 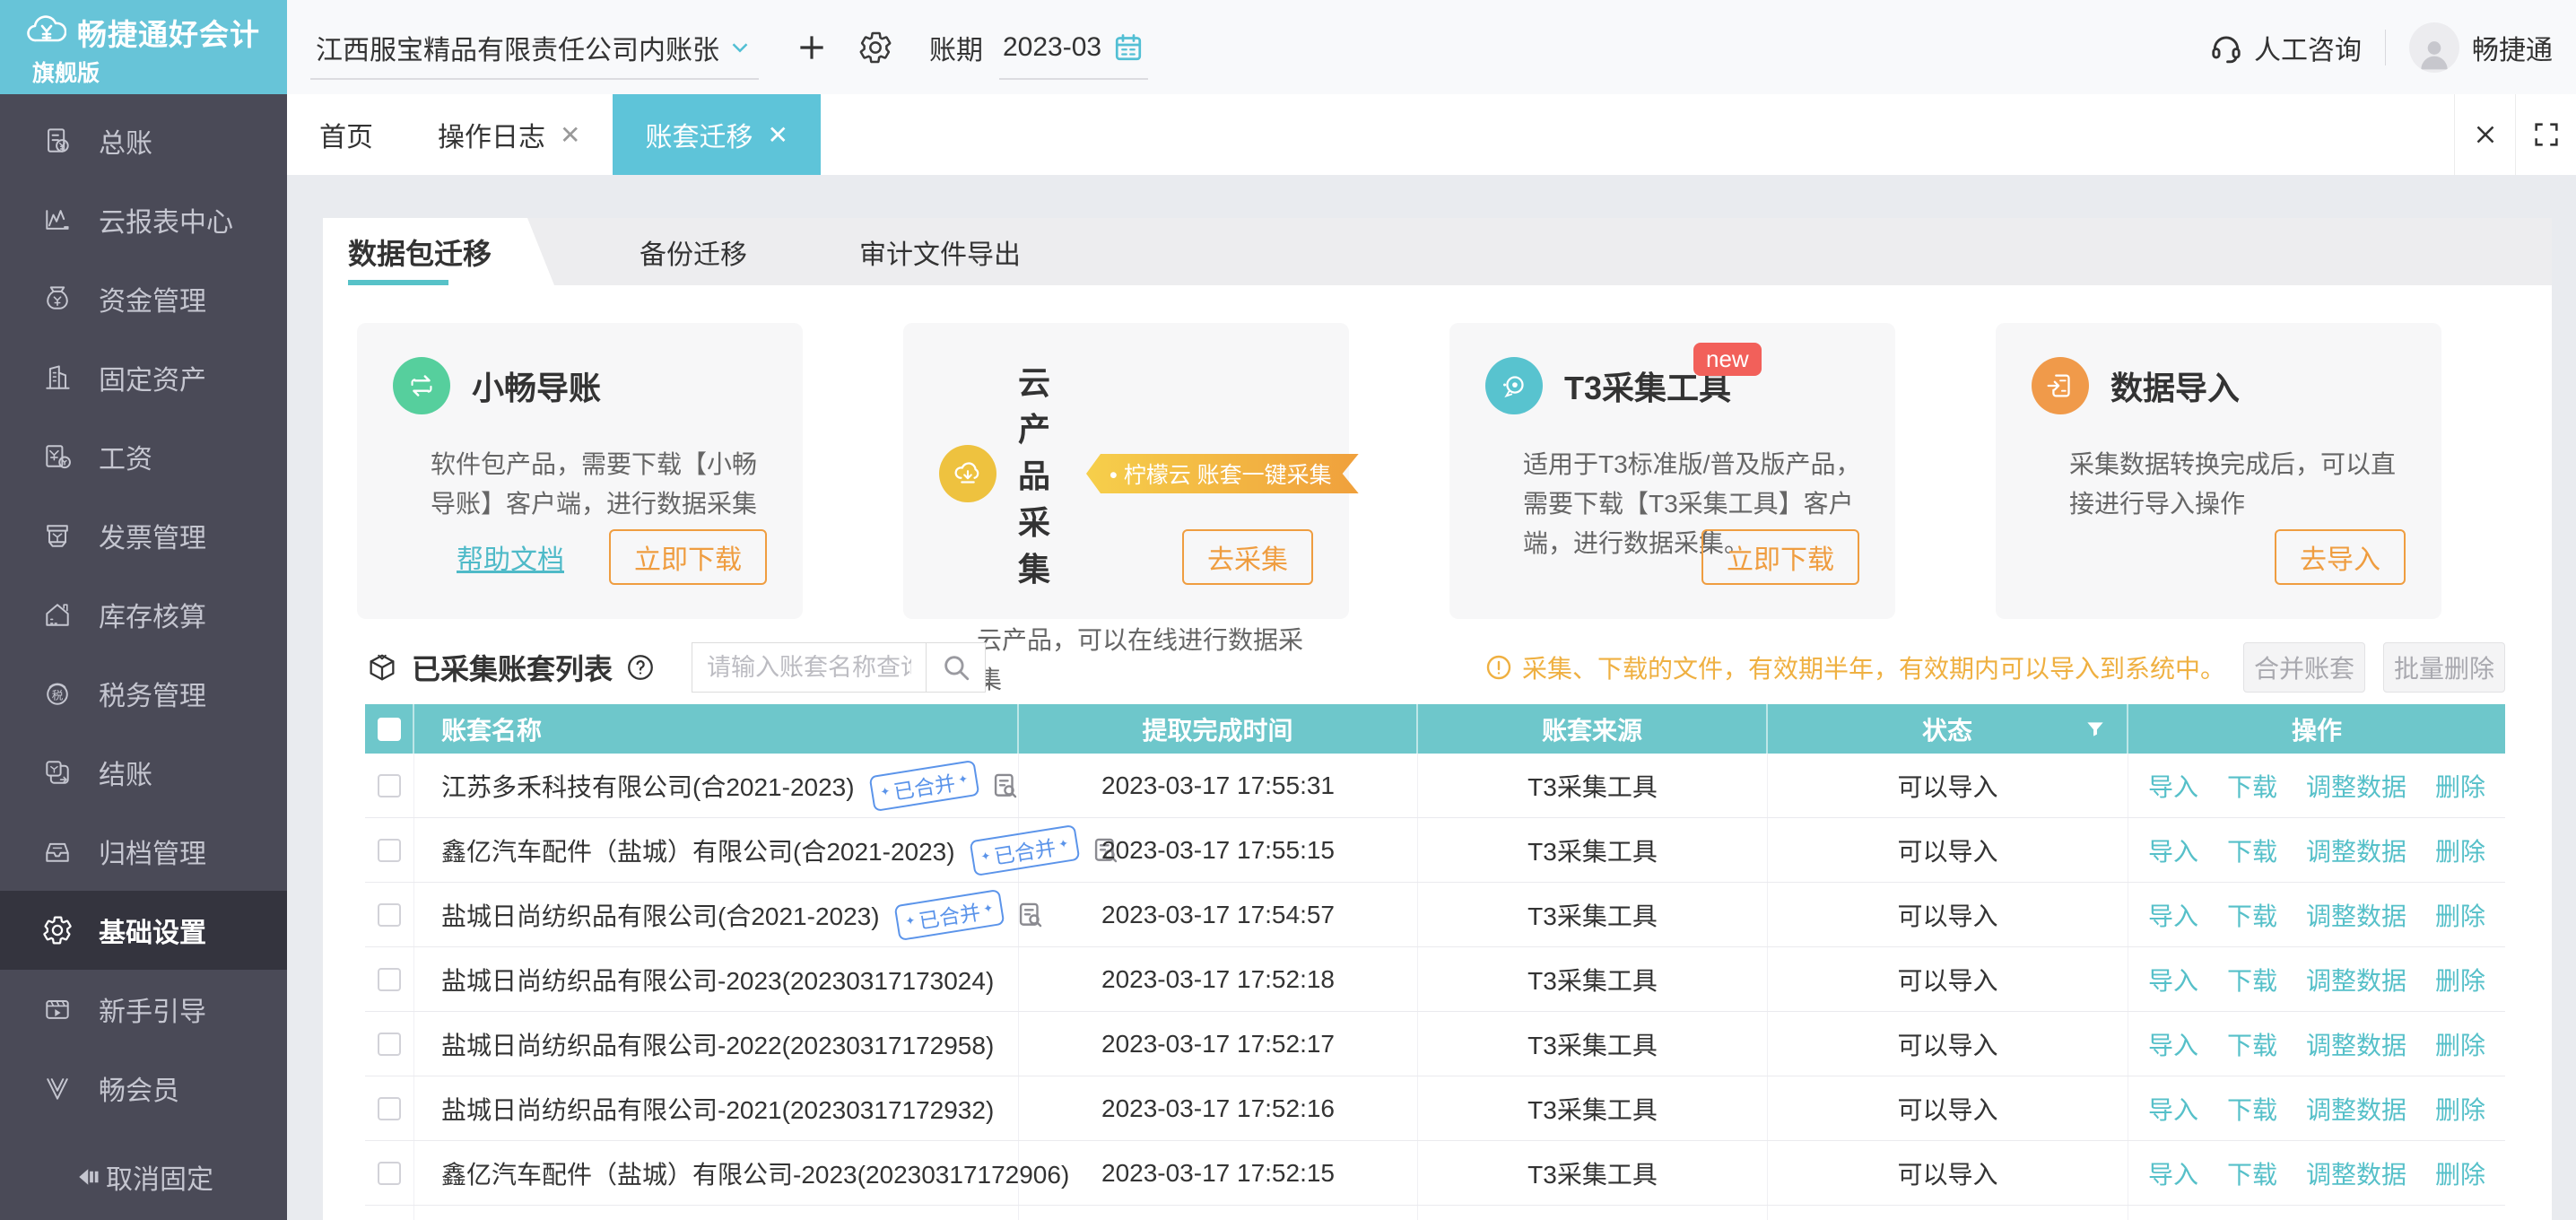 I want to click on sidebar-item-inventory: 库存核算, so click(x=143, y=614).